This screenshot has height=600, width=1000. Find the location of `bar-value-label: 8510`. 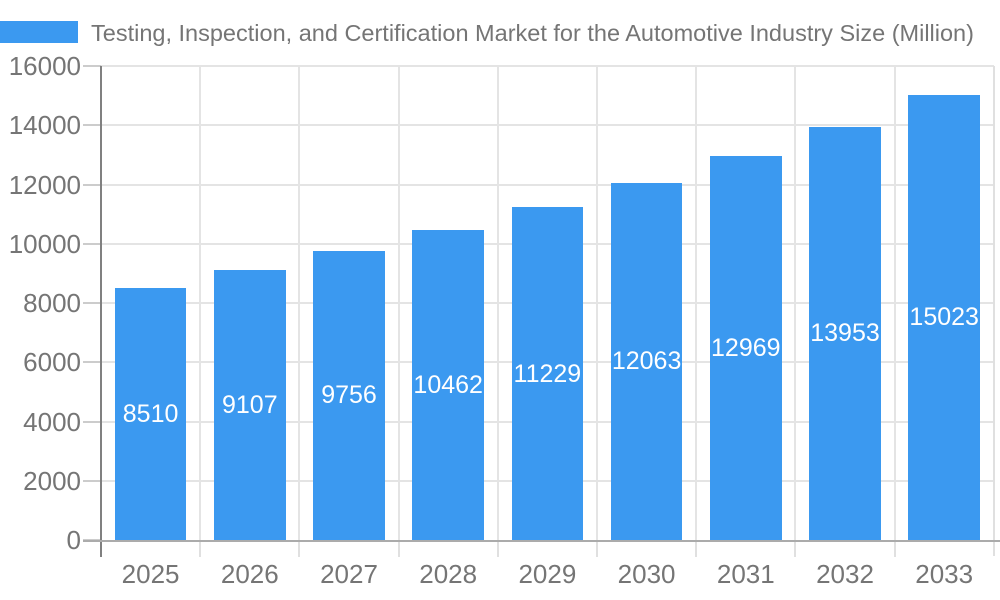

bar-value-label: 8510 is located at coordinates (150, 413).